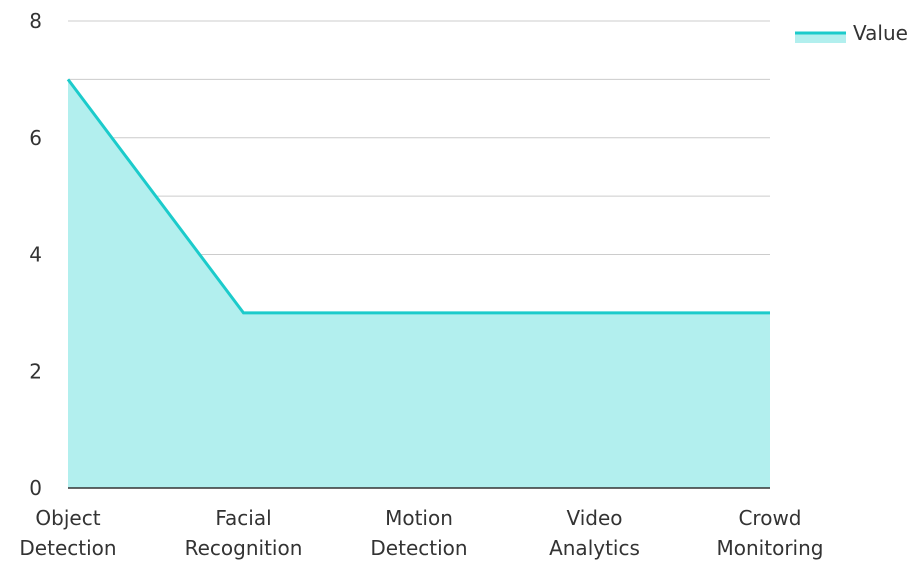 The height and width of the screenshot is (563, 919). I want to click on x-tick-label: Facial Recognition, so click(244, 533).